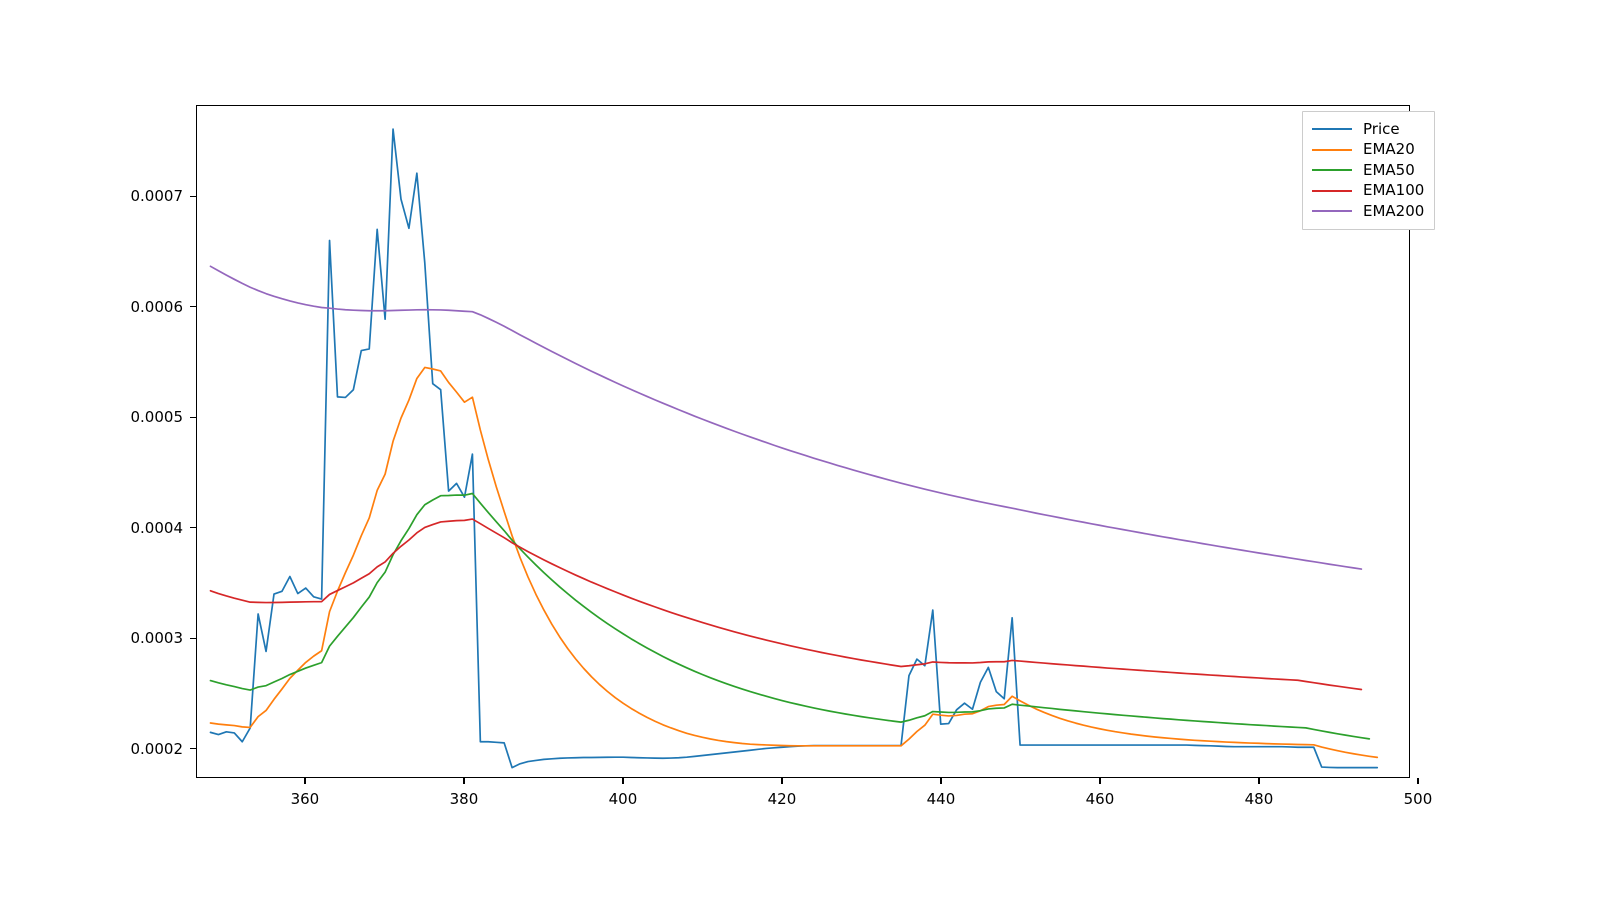 The width and height of the screenshot is (1600, 900). I want to click on legend-item-ema200: EMA200, so click(1368, 211).